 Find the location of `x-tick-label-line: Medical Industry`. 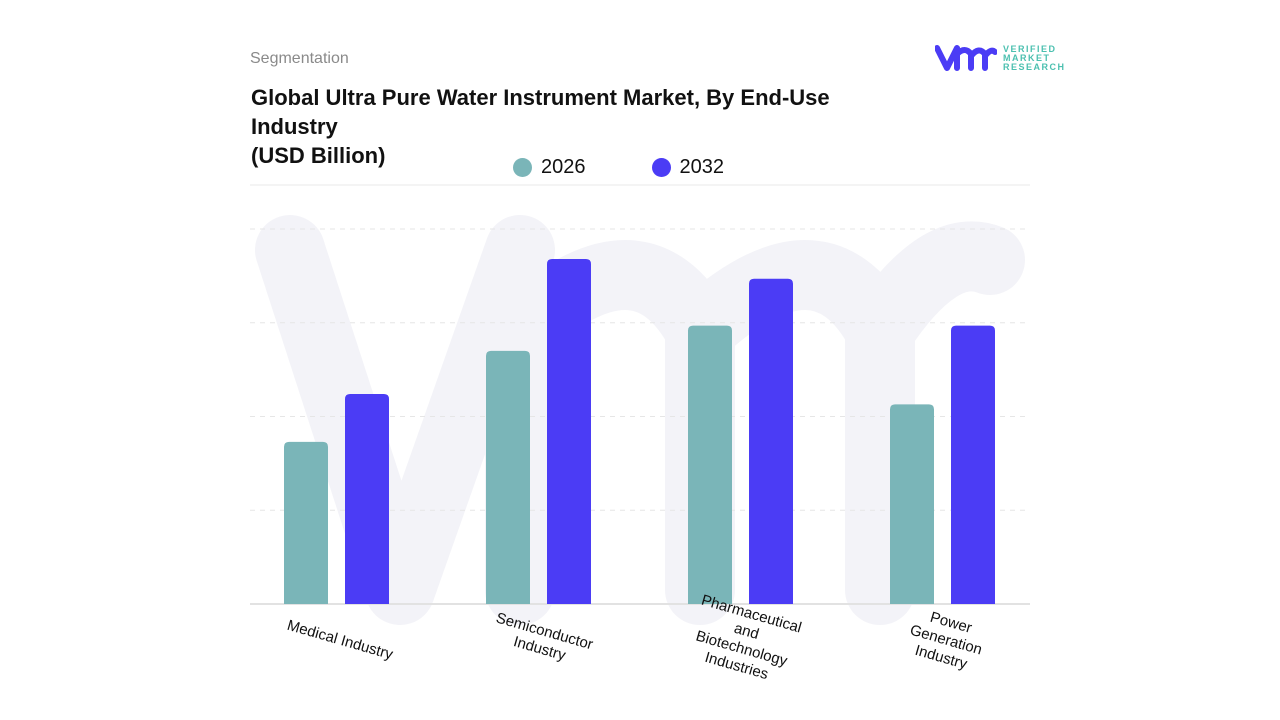

x-tick-label-line: Medical Industry is located at coordinates (340, 640).